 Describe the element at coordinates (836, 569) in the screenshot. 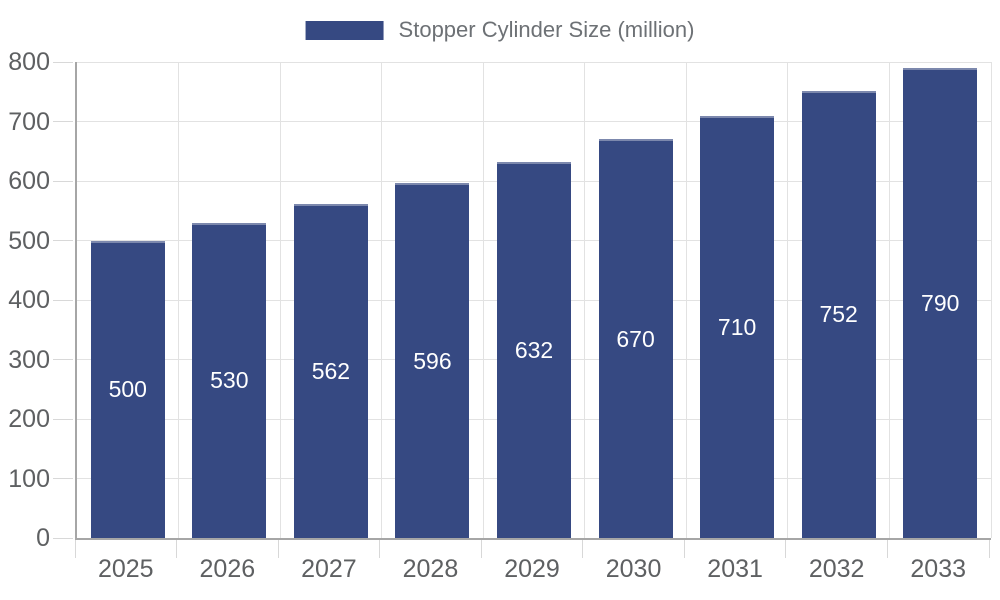

I see `x-tick-label: 2032` at that location.